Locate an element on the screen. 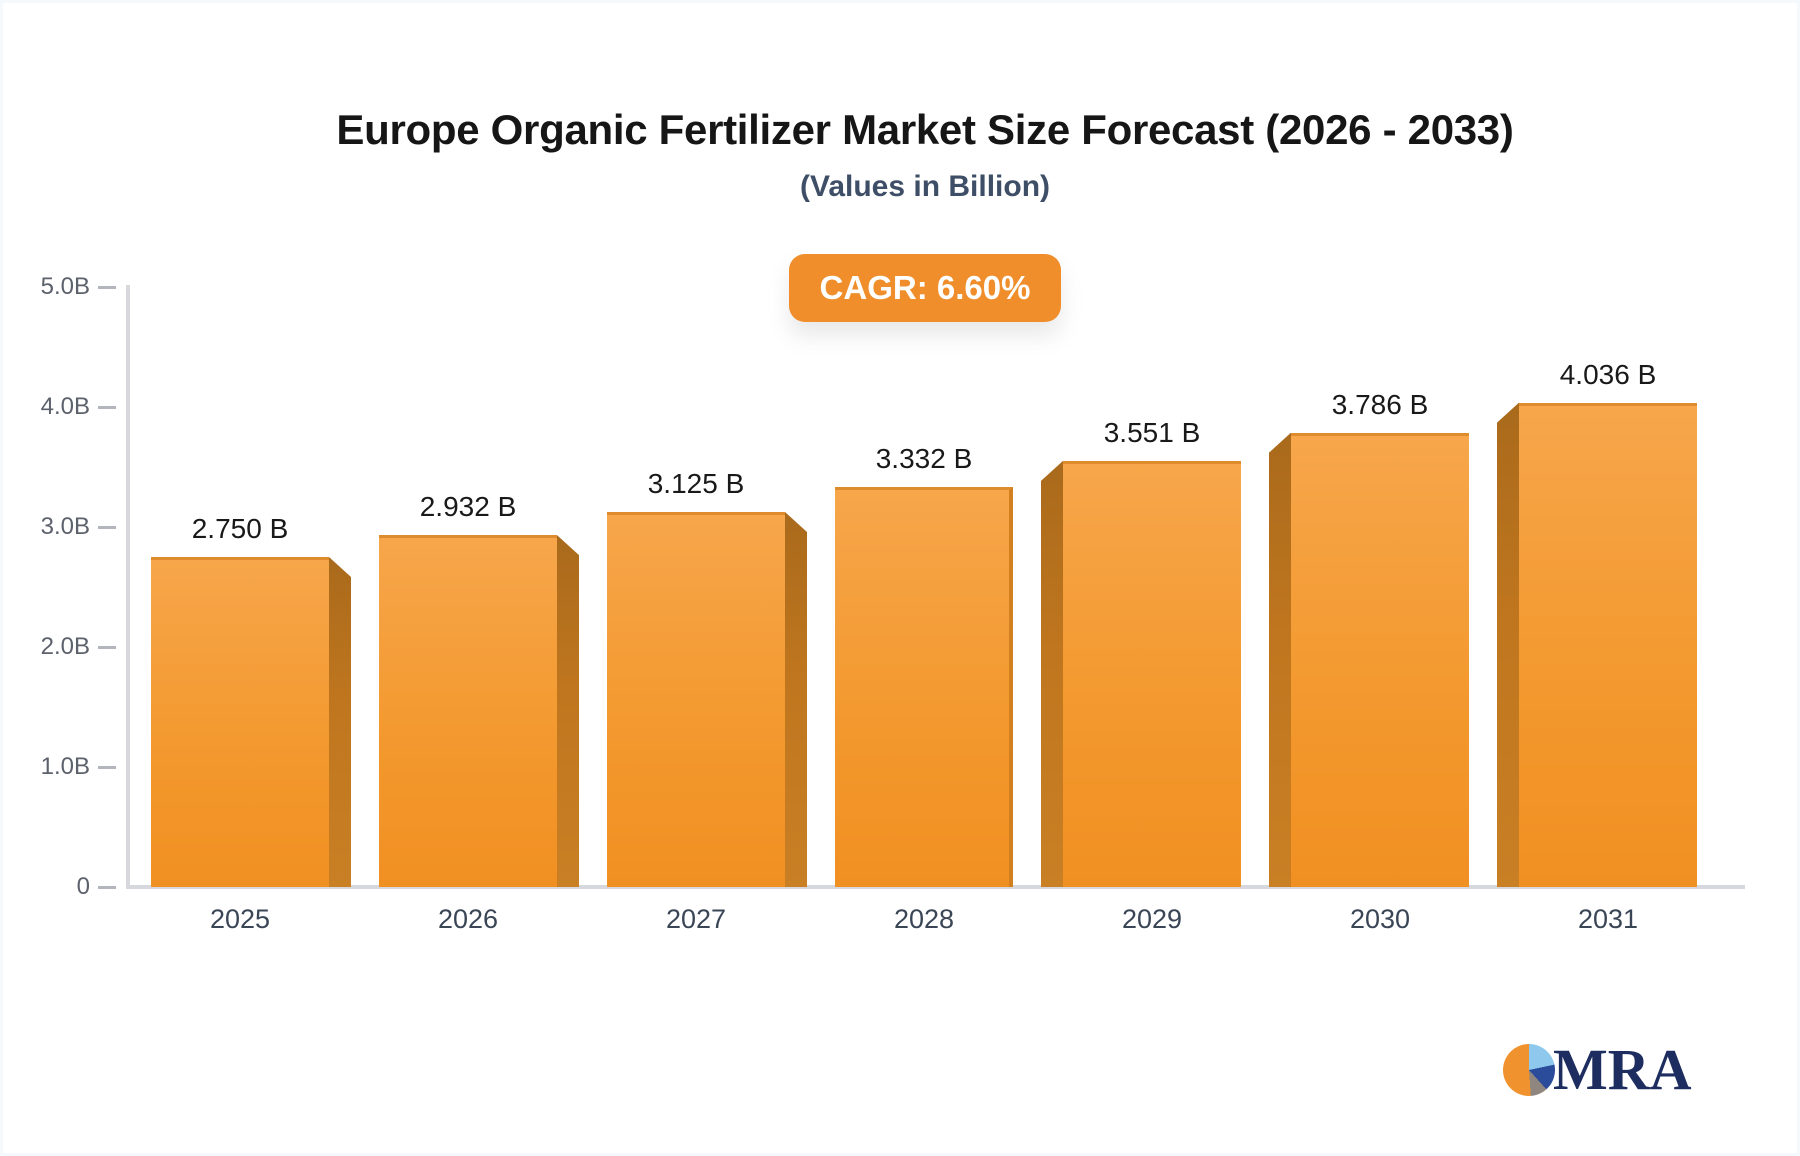  y-axis-tick-label: 4.0B is located at coordinates (65, 406).